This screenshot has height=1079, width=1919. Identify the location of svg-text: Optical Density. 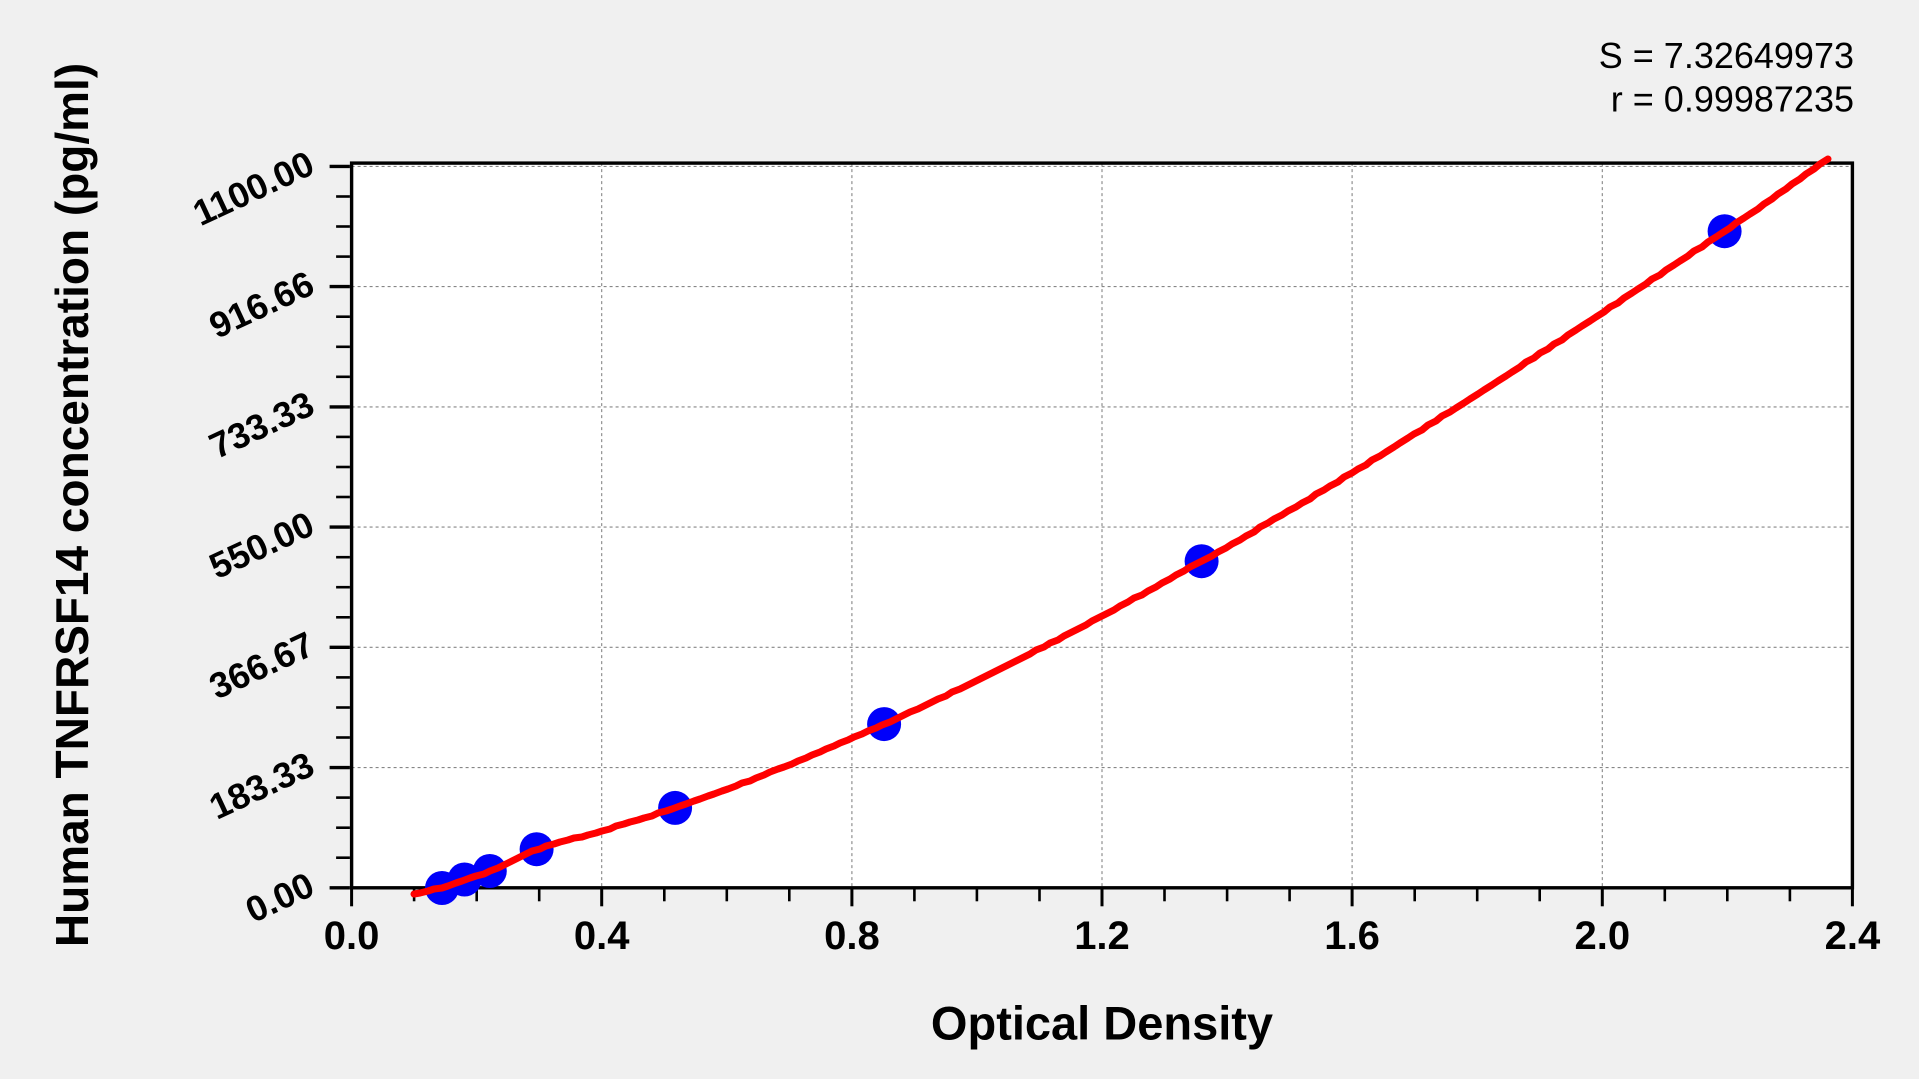
(1102, 1023).